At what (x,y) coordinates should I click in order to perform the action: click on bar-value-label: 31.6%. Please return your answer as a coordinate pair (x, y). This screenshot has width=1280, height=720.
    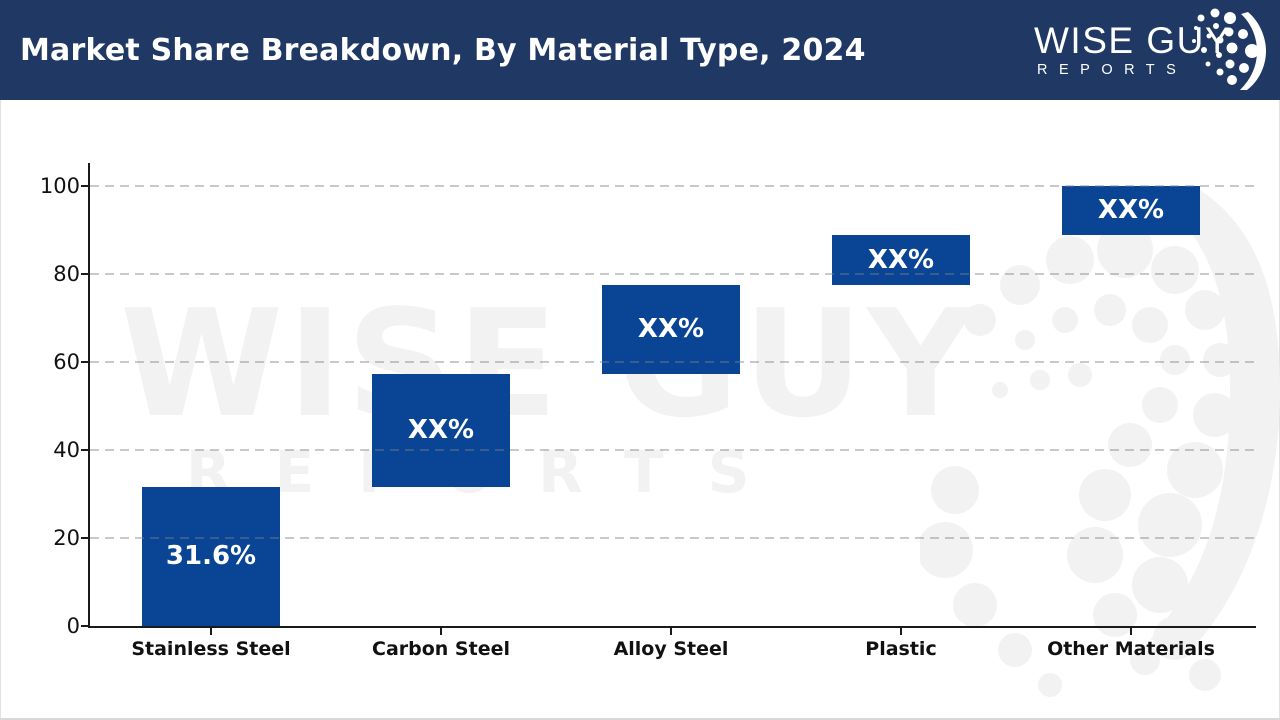
    Looking at the image, I should click on (211, 556).